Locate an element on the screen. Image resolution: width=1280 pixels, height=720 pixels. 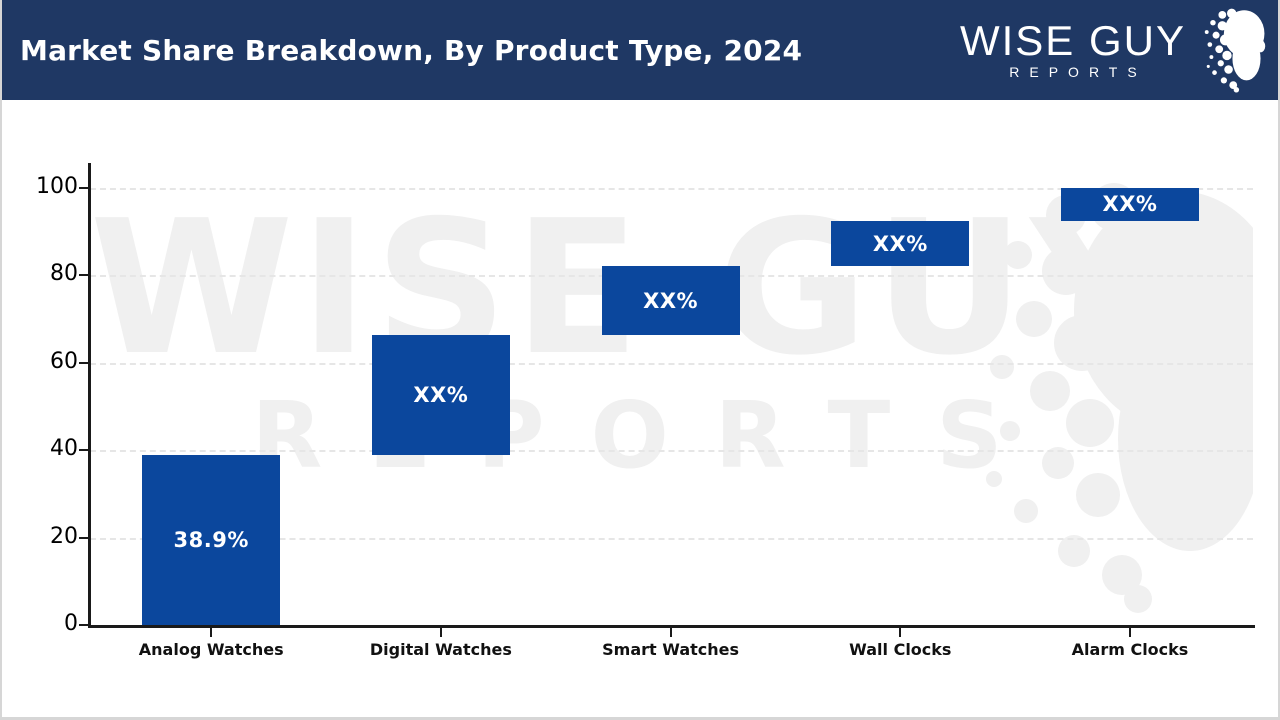
y-tick-label-100: 100 is located at coordinates (57, 186).